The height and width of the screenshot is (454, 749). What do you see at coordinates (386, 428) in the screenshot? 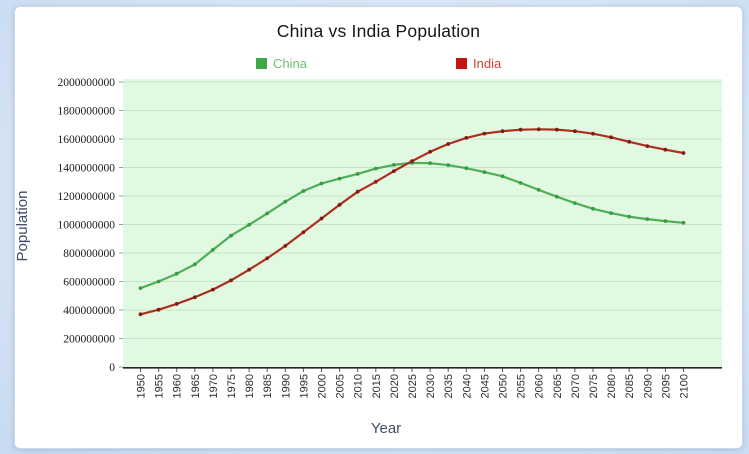
I see `x-axis-title: Year` at bounding box center [386, 428].